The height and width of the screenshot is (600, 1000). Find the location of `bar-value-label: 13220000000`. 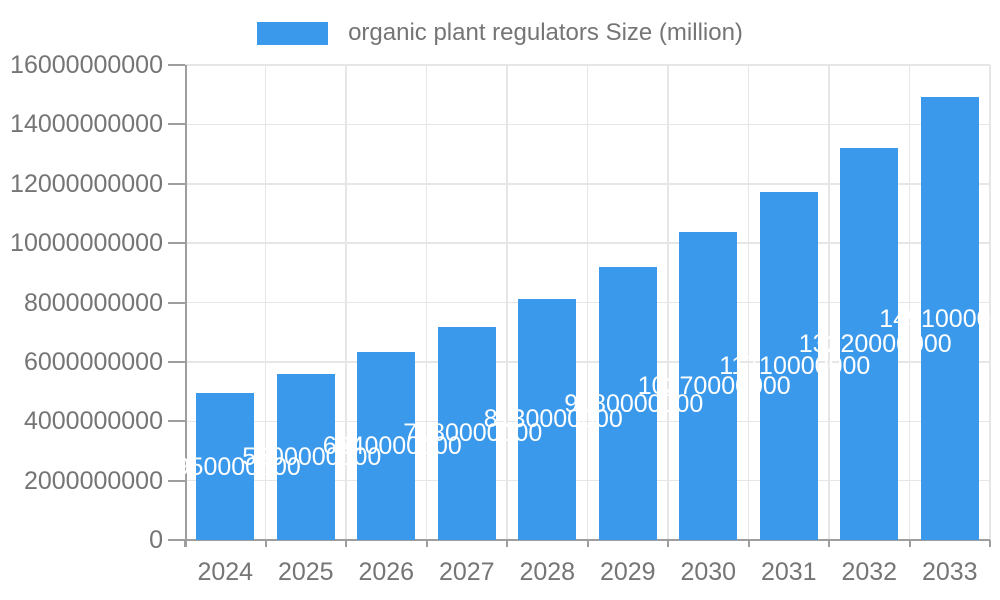

bar-value-label: 13220000000 is located at coordinates (875, 343).